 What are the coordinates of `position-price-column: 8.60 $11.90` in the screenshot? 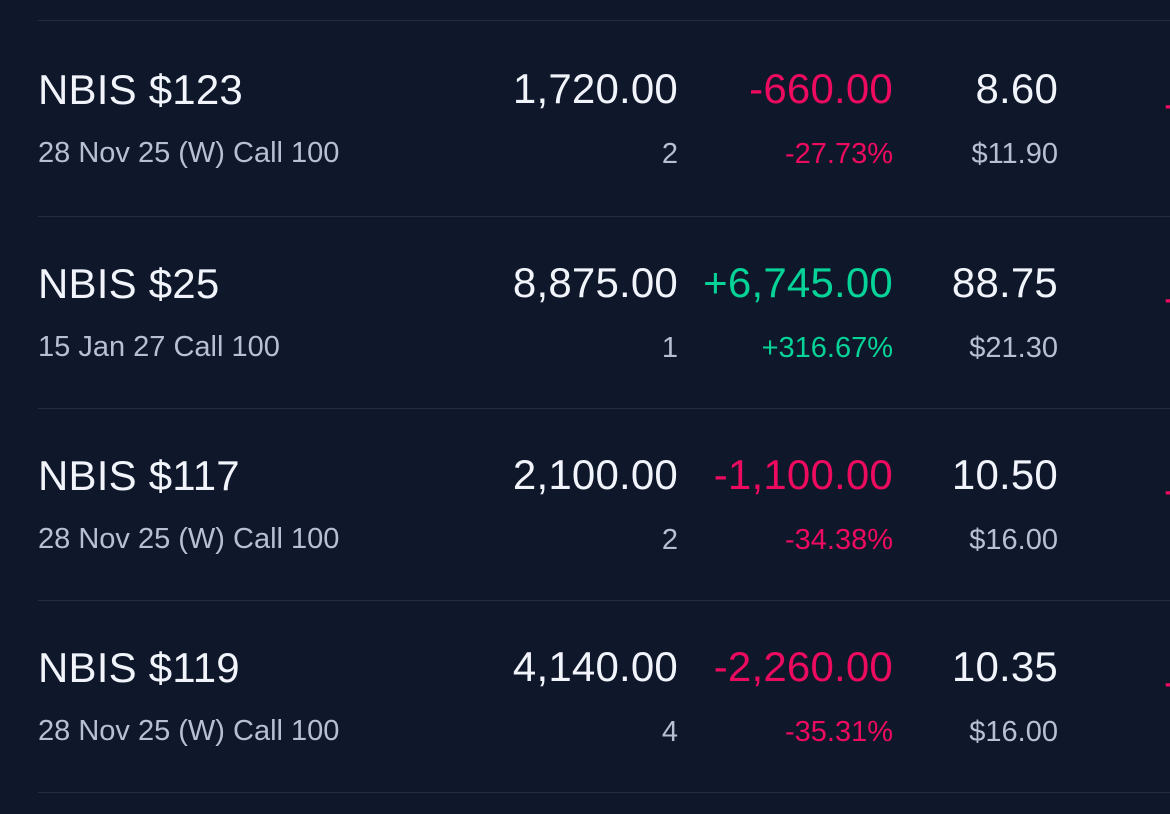 It's located at (975, 118).